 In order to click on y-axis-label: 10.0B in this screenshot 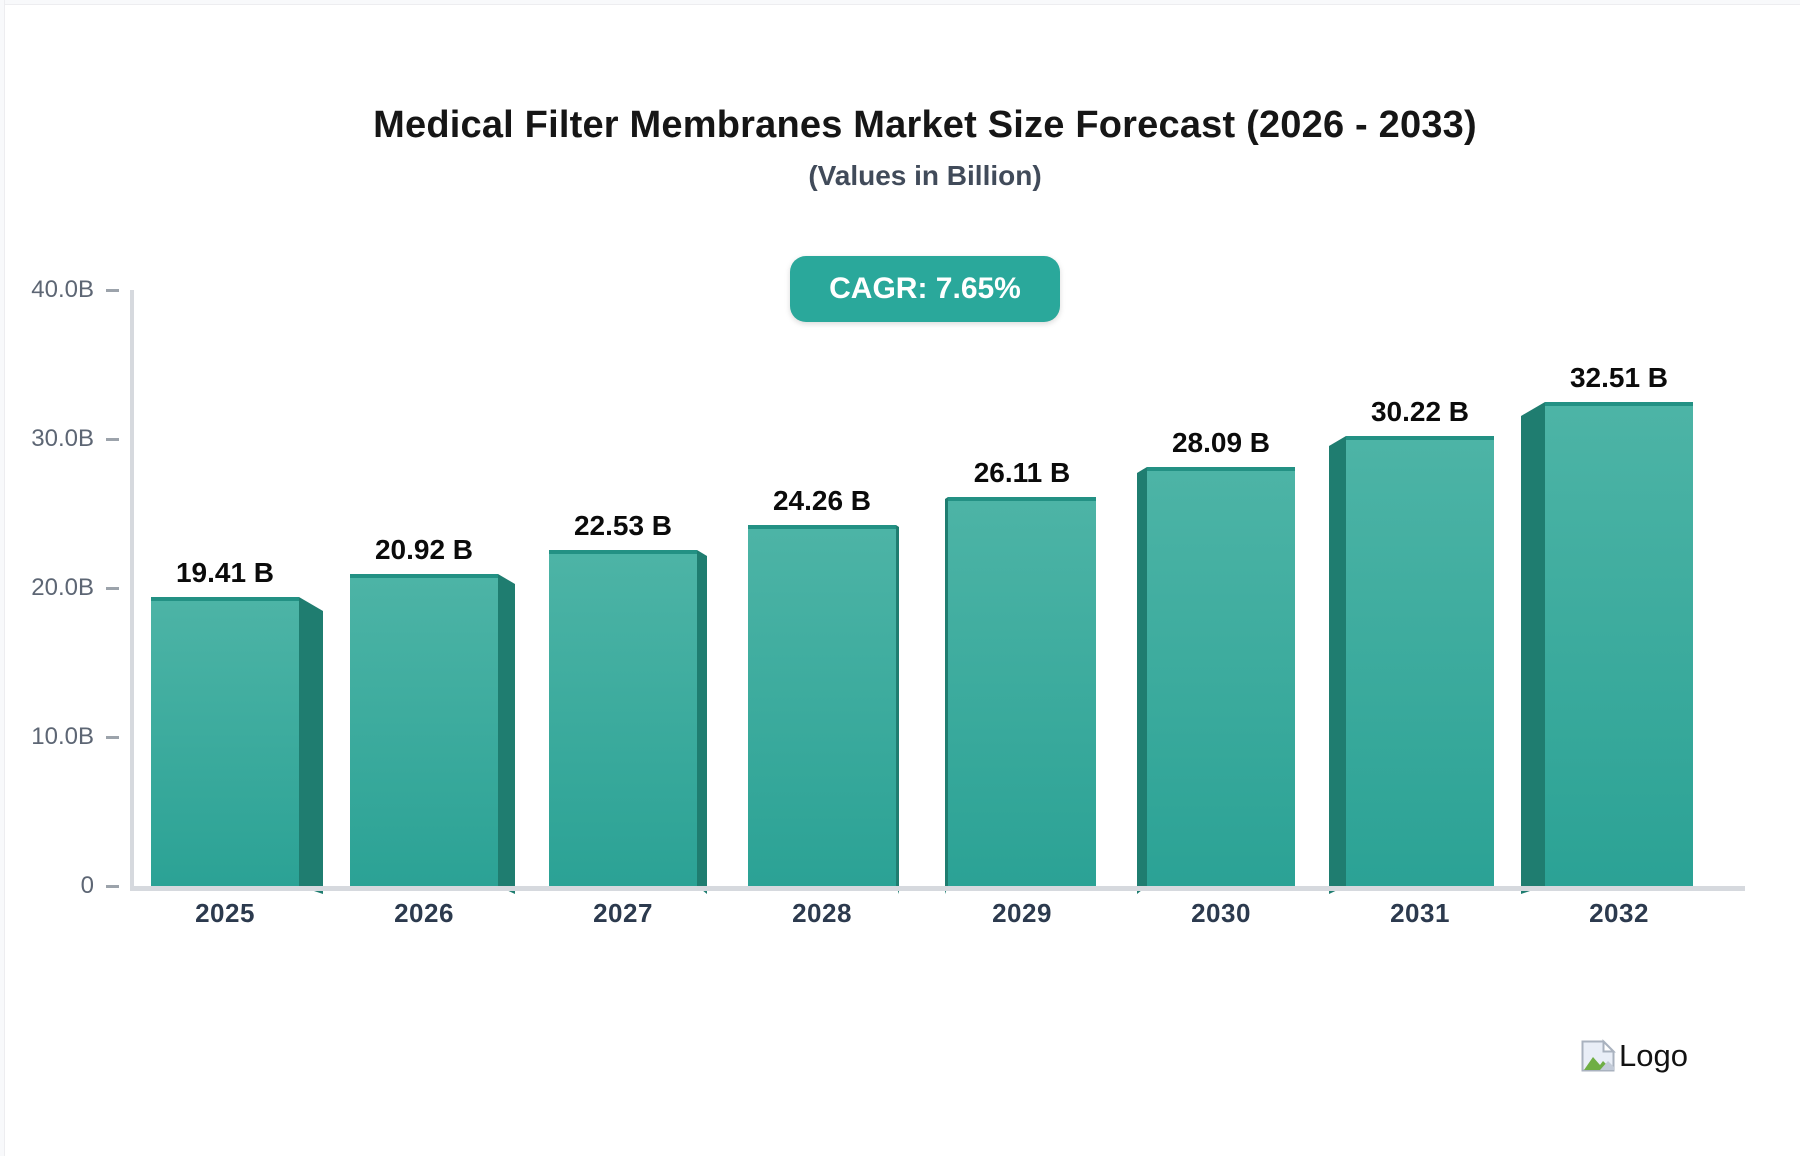, I will do `click(62, 736)`.